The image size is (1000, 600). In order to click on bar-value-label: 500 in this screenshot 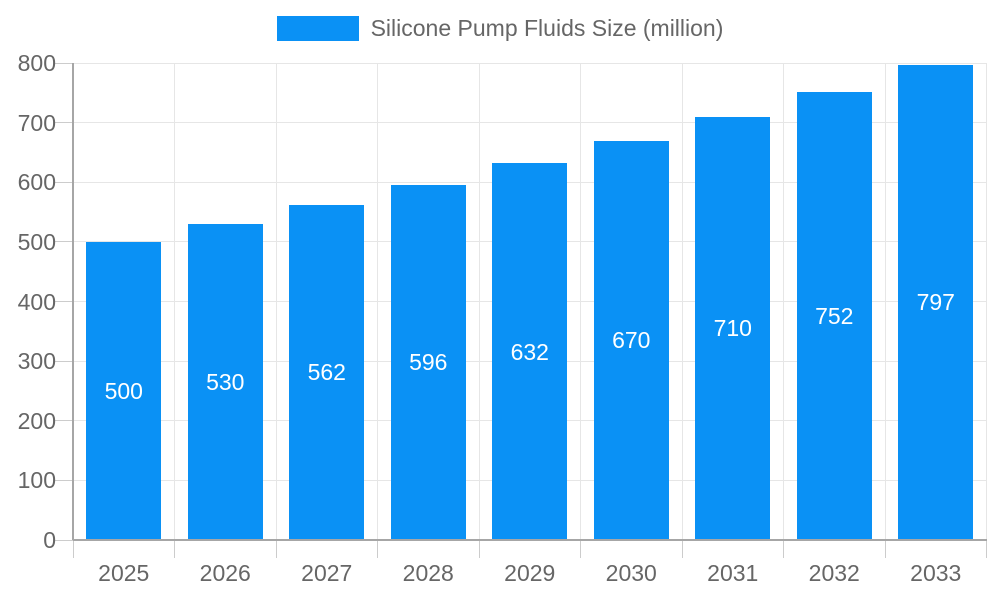, I will do `click(123, 390)`.